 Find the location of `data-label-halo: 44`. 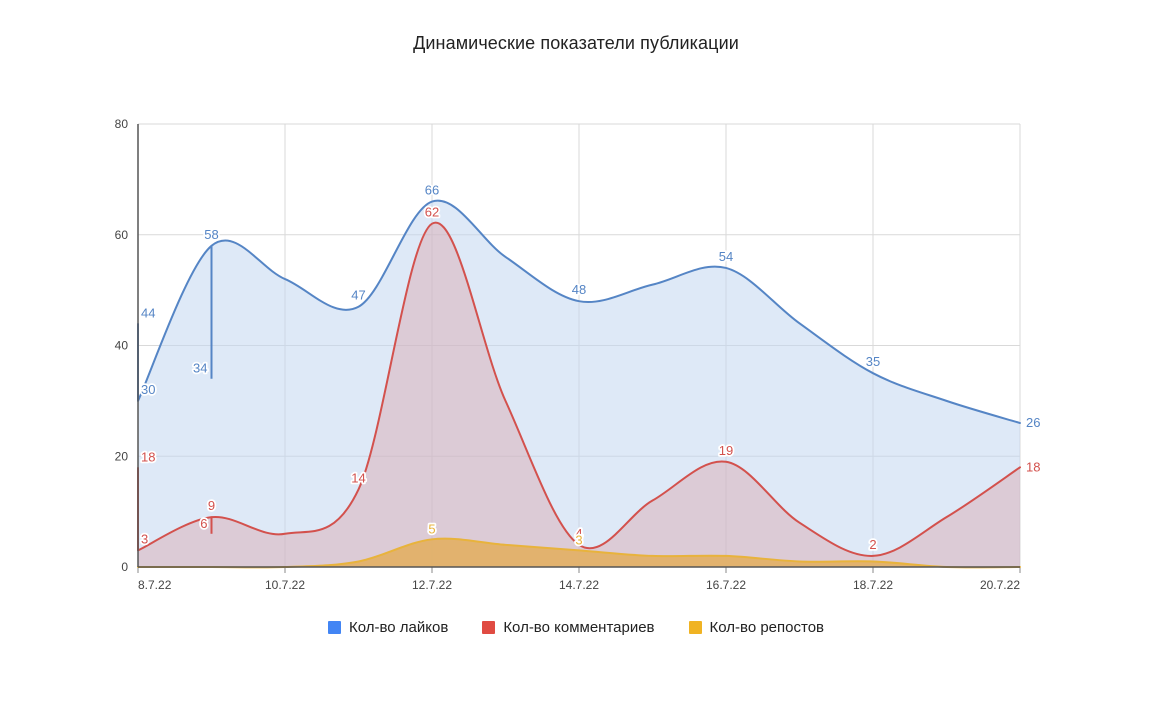

data-label-halo: 44 is located at coordinates (148, 312).